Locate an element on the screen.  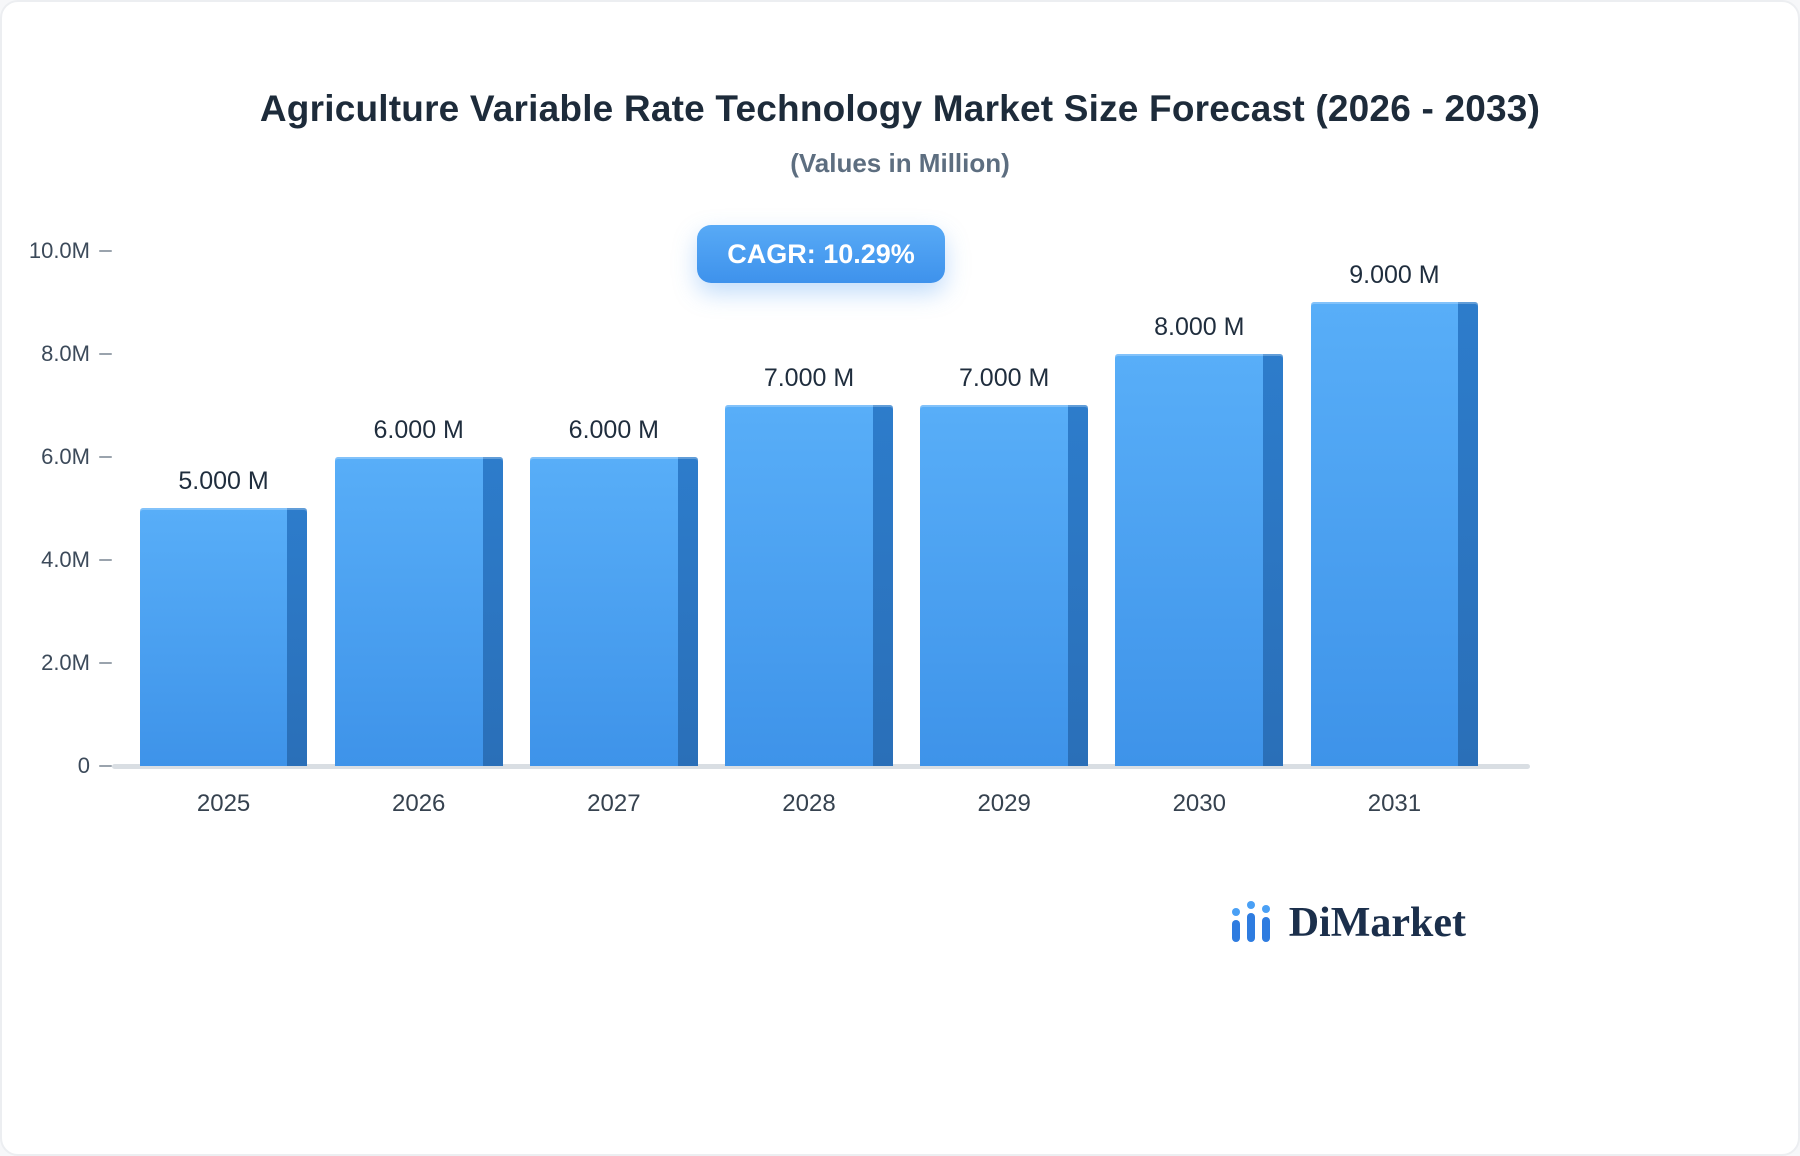
bar-chart-icon is located at coordinates (1250, 921).